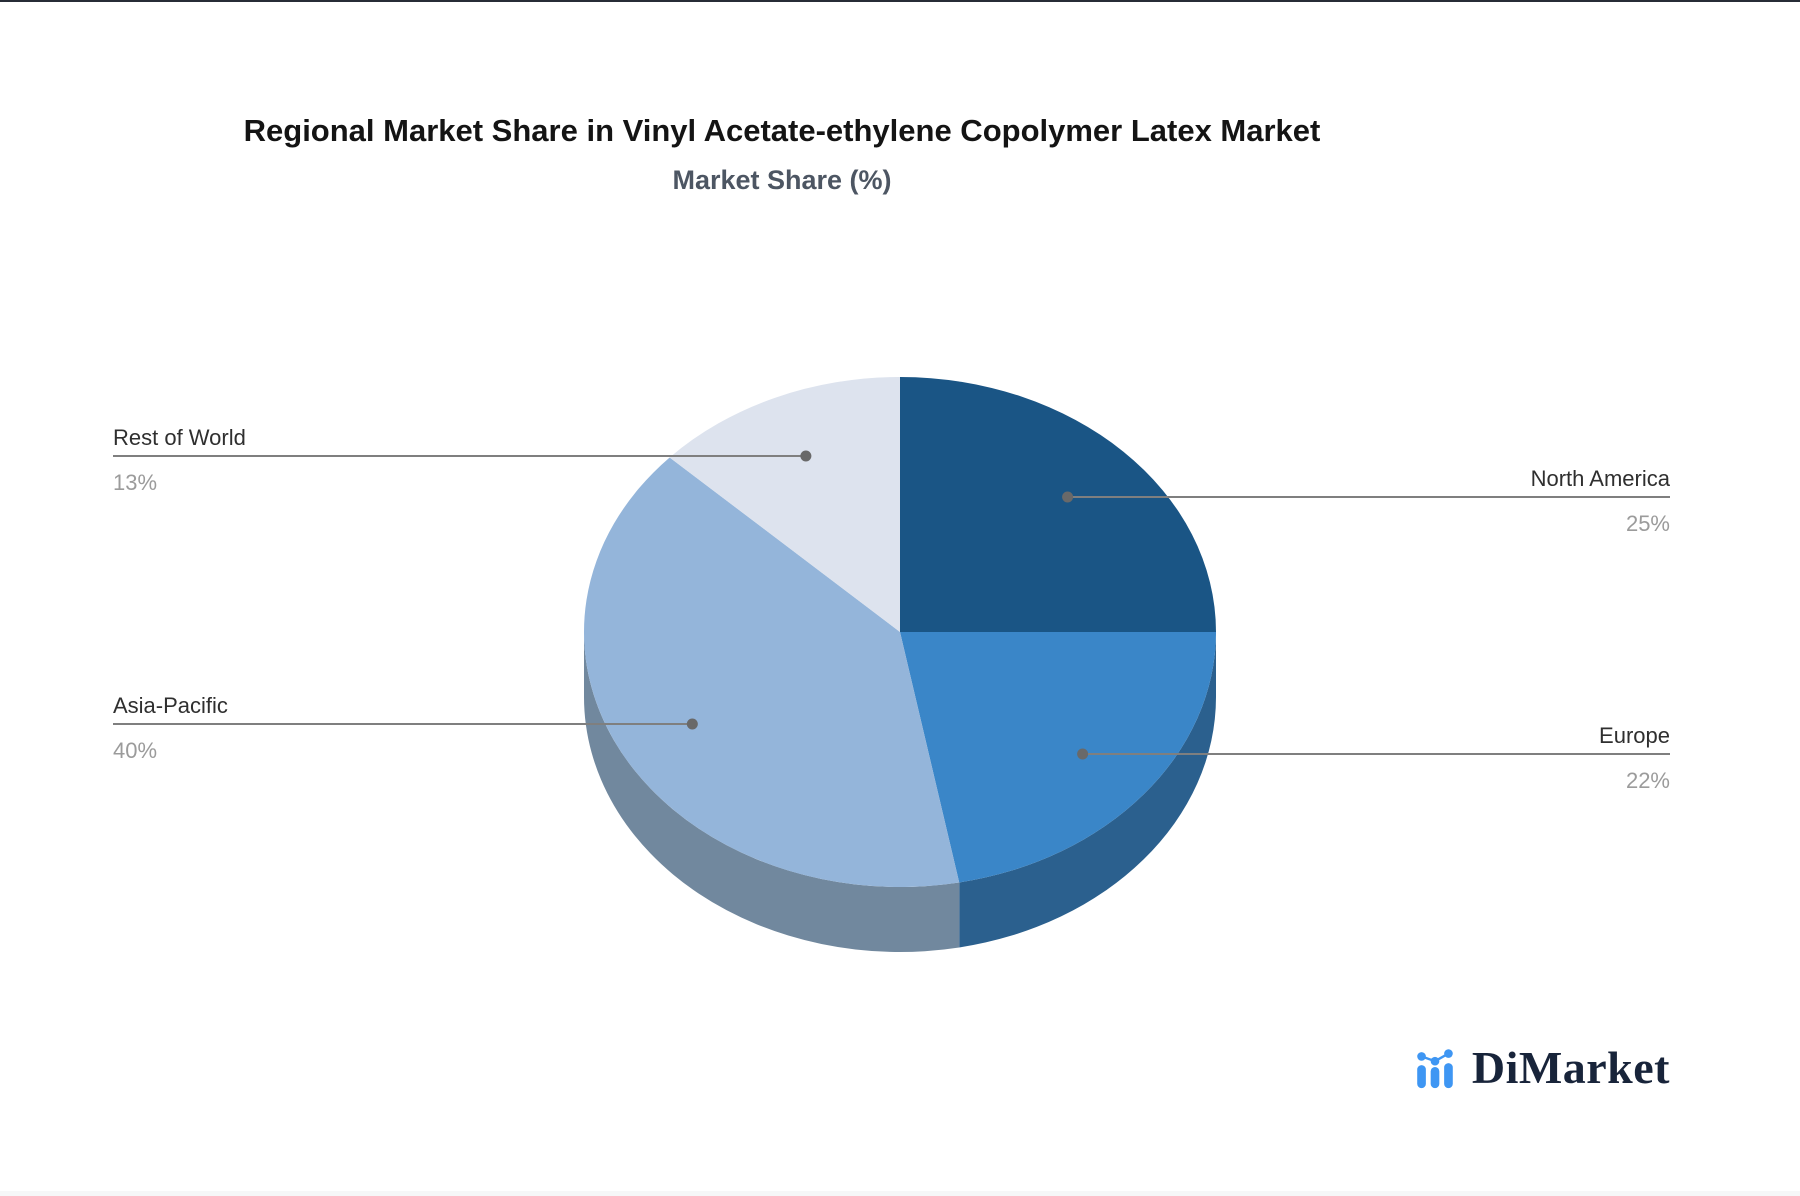  I want to click on bar-line-chart-icon, so click(1435, 1069).